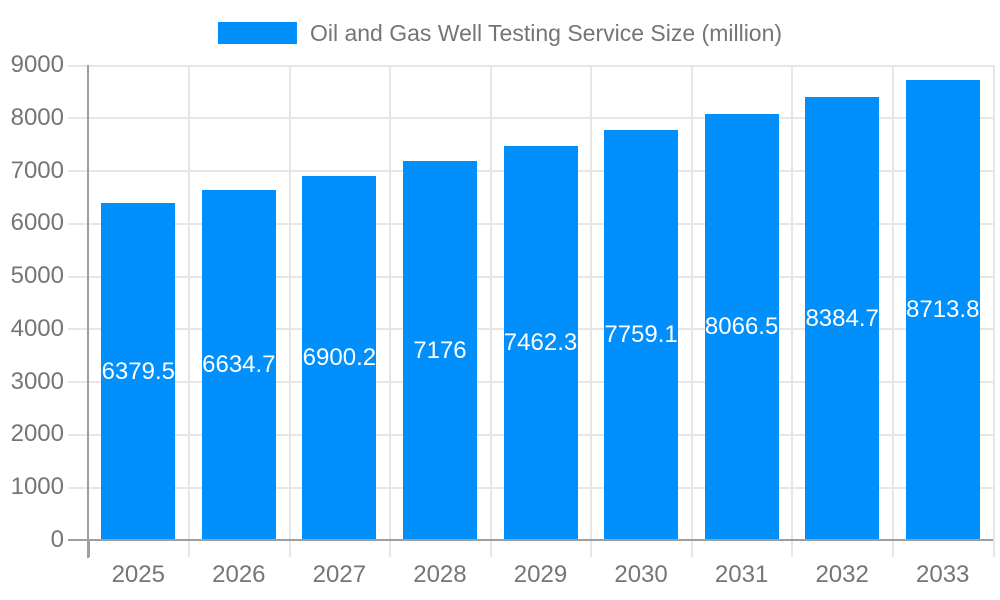 The width and height of the screenshot is (1000, 600). What do you see at coordinates (37, 117) in the screenshot?
I see `y-axis-label: 8000` at bounding box center [37, 117].